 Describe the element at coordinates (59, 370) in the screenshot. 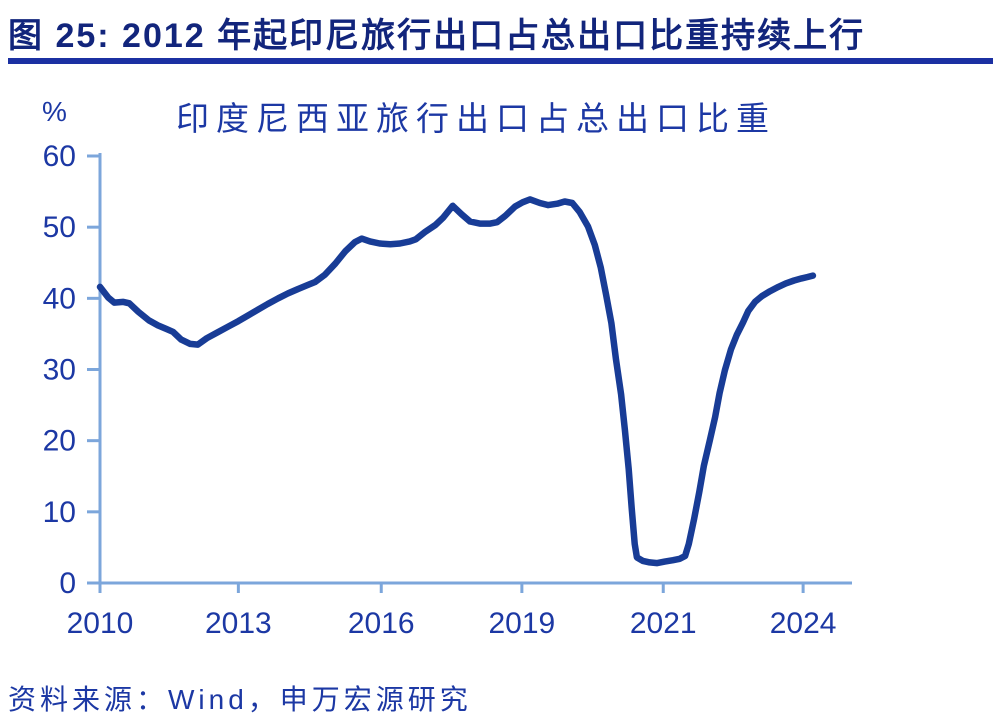

I see `y-tick-label: 30` at that location.